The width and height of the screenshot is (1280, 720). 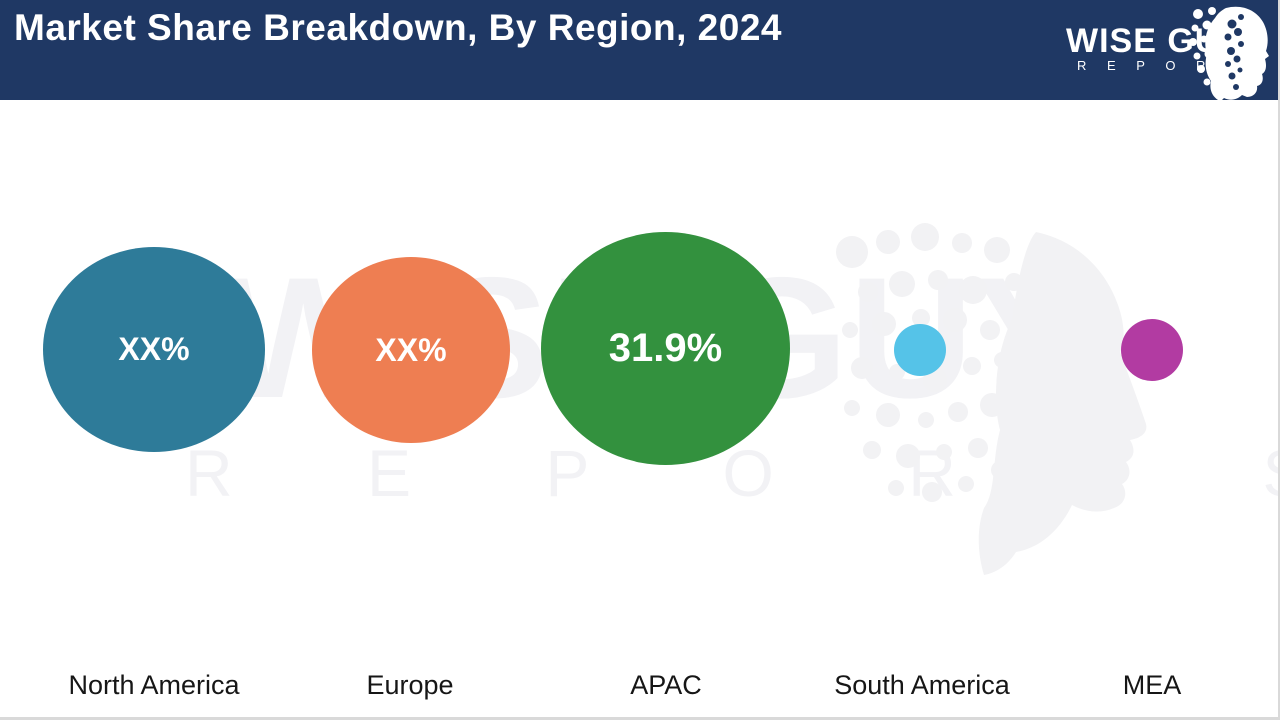 I want to click on bubble-north-america: XX%, so click(x=154, y=349).